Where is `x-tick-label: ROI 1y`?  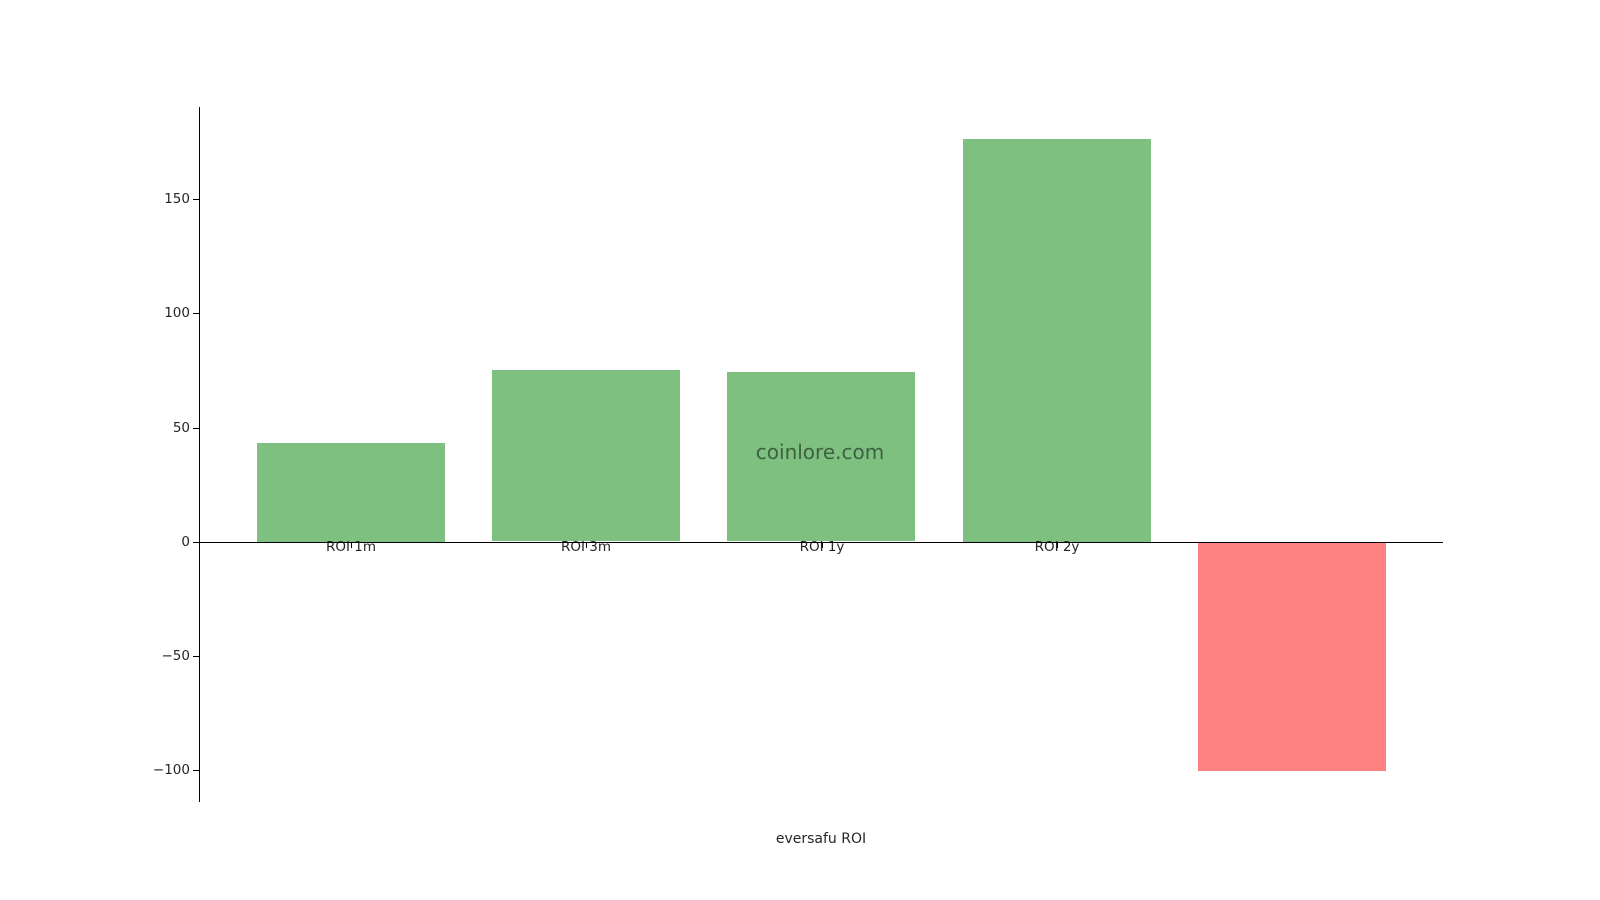 x-tick-label: ROI 1y is located at coordinates (822, 547).